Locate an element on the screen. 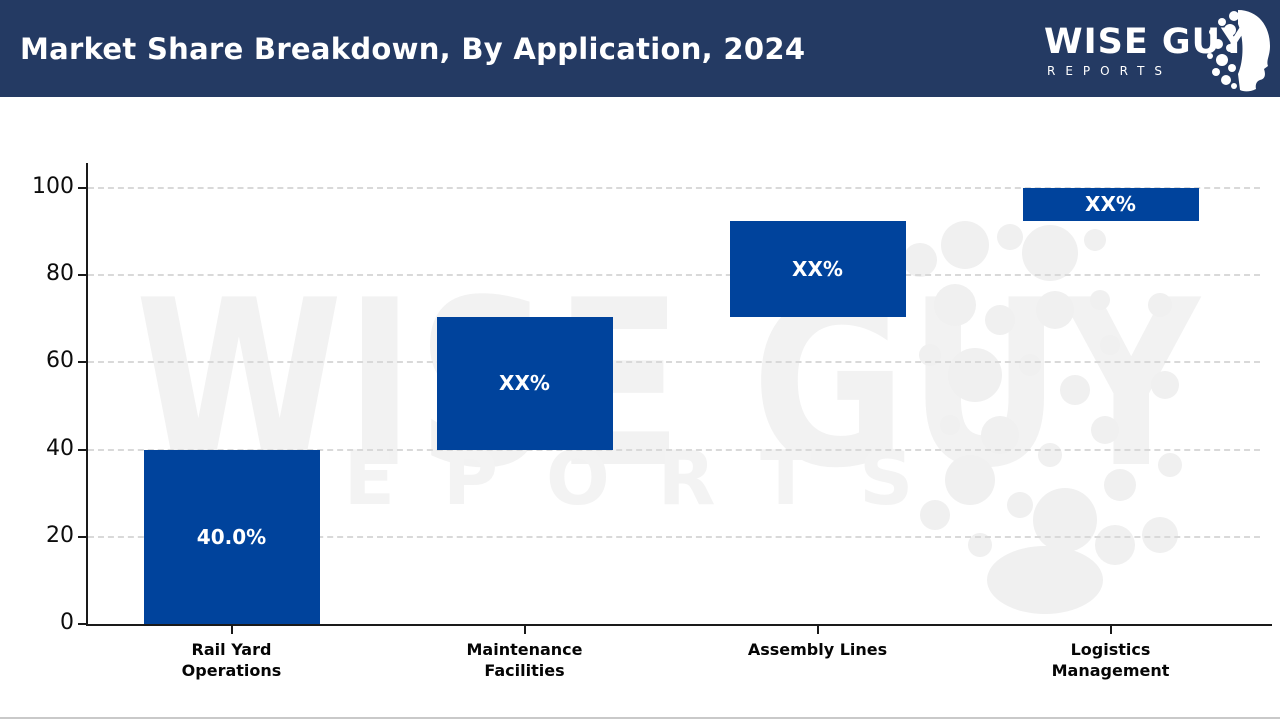  y-tick-label-100: 100 is located at coordinates (53, 186).